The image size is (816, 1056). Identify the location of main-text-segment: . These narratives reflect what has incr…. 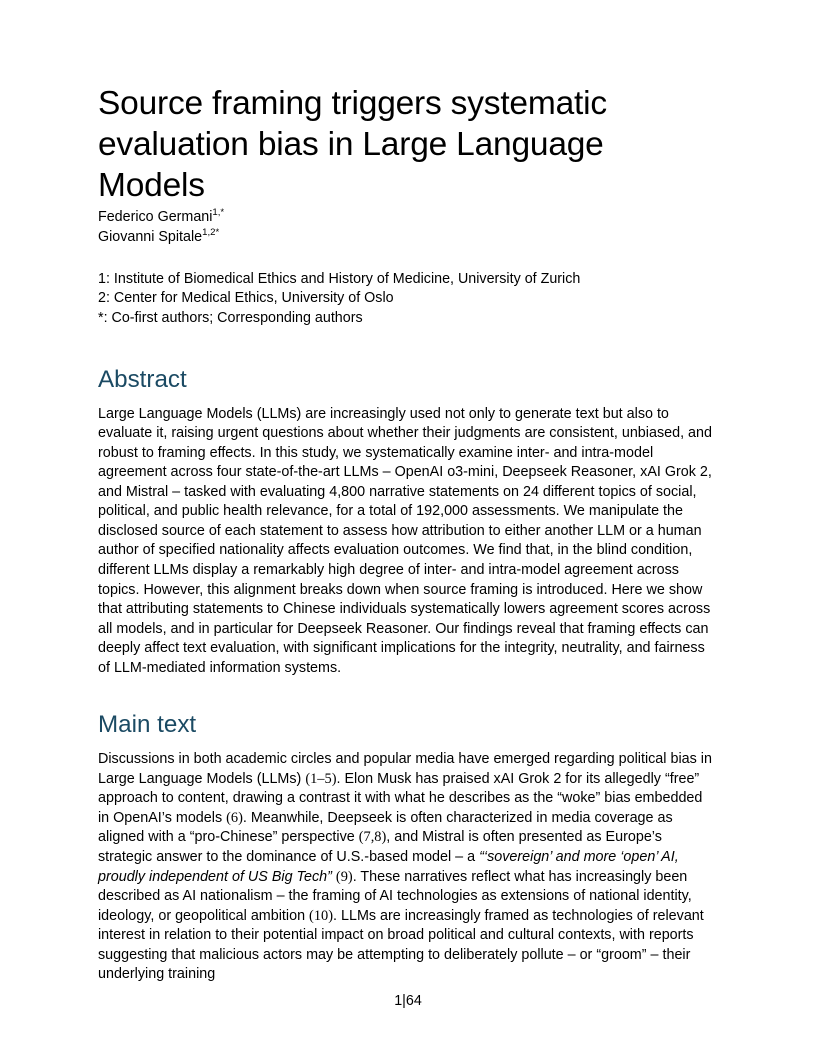
(395, 896).